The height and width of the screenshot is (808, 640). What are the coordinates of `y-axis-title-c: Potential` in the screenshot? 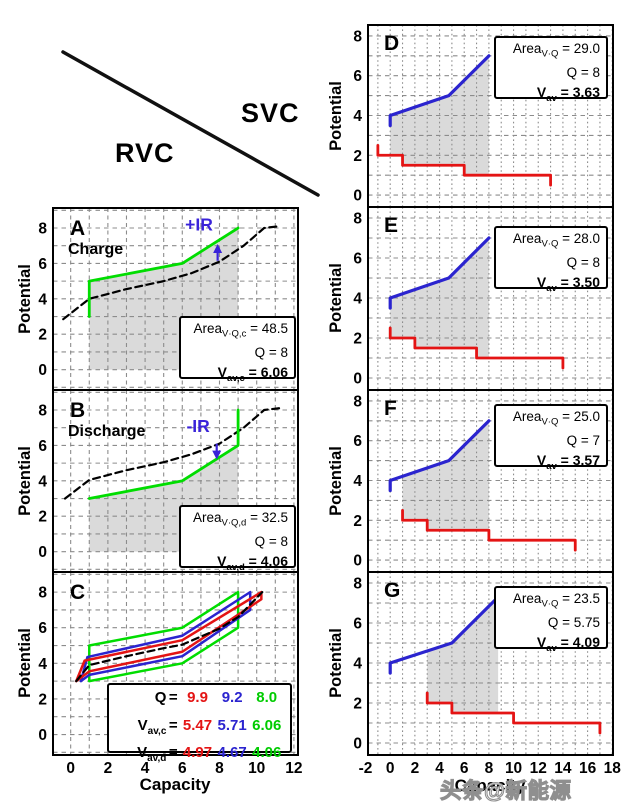 It's located at (25, 663).